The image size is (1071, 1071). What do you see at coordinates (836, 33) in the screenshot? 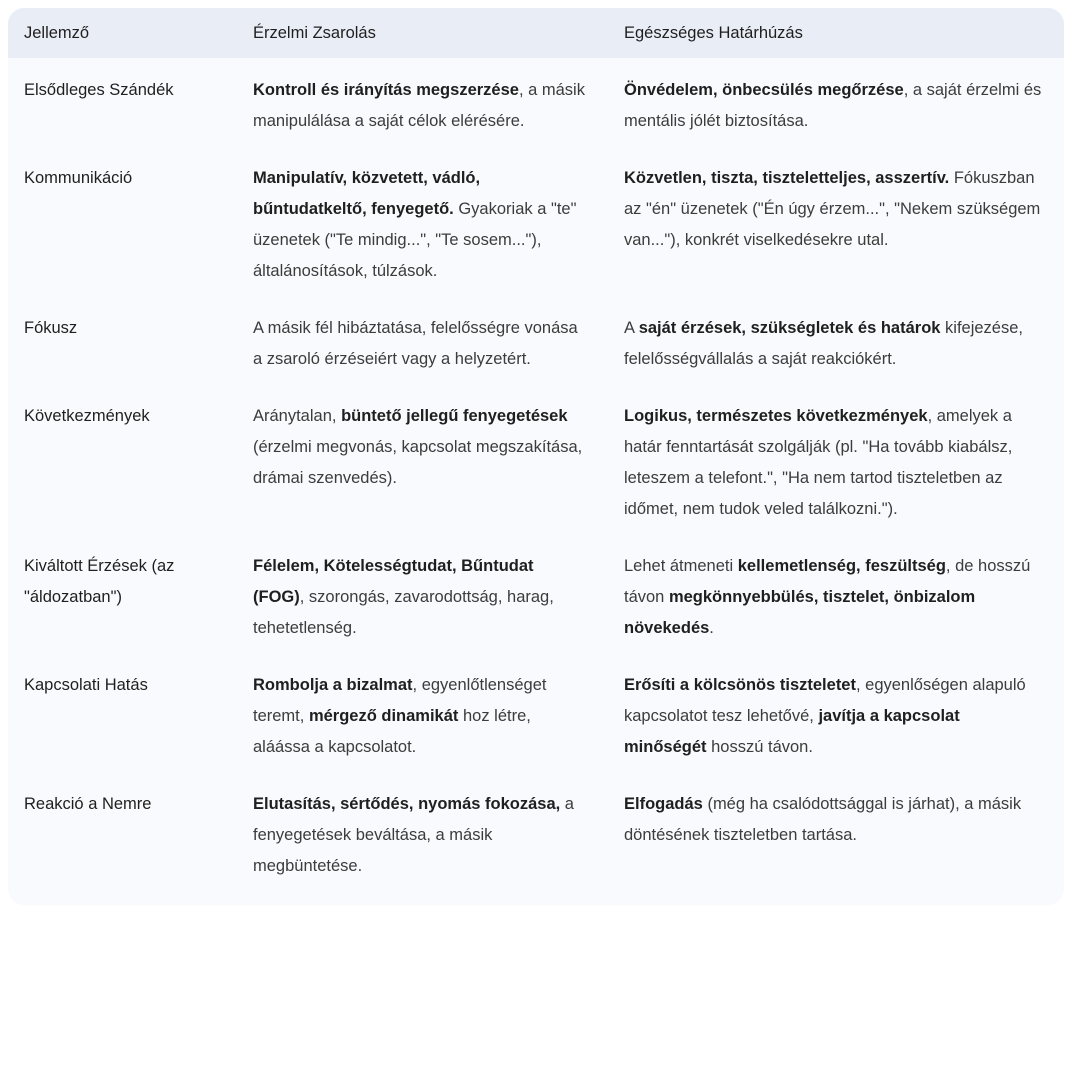
I see `header-healthy-boundaries: Egészséges Határhúzás` at bounding box center [836, 33].